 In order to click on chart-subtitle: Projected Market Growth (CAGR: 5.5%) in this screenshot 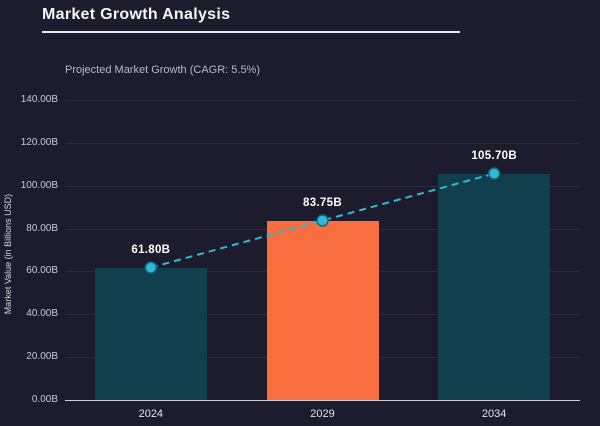, I will do `click(163, 70)`.